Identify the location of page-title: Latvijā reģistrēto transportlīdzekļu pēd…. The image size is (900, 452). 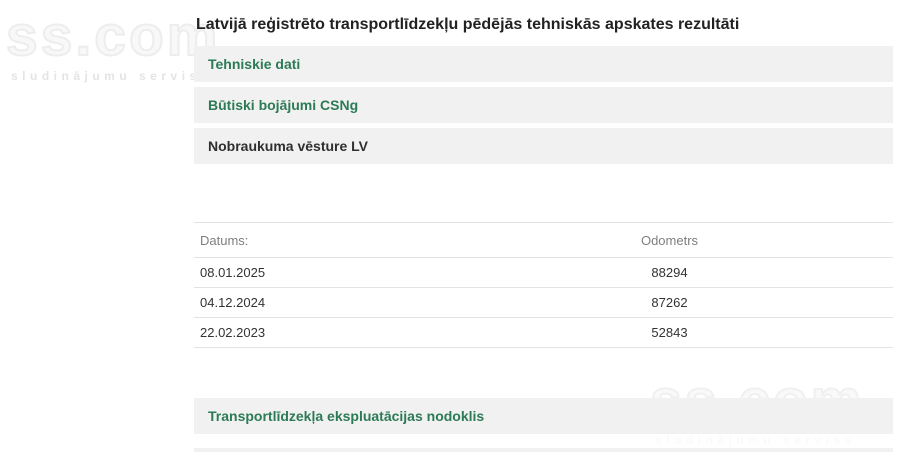
(468, 24).